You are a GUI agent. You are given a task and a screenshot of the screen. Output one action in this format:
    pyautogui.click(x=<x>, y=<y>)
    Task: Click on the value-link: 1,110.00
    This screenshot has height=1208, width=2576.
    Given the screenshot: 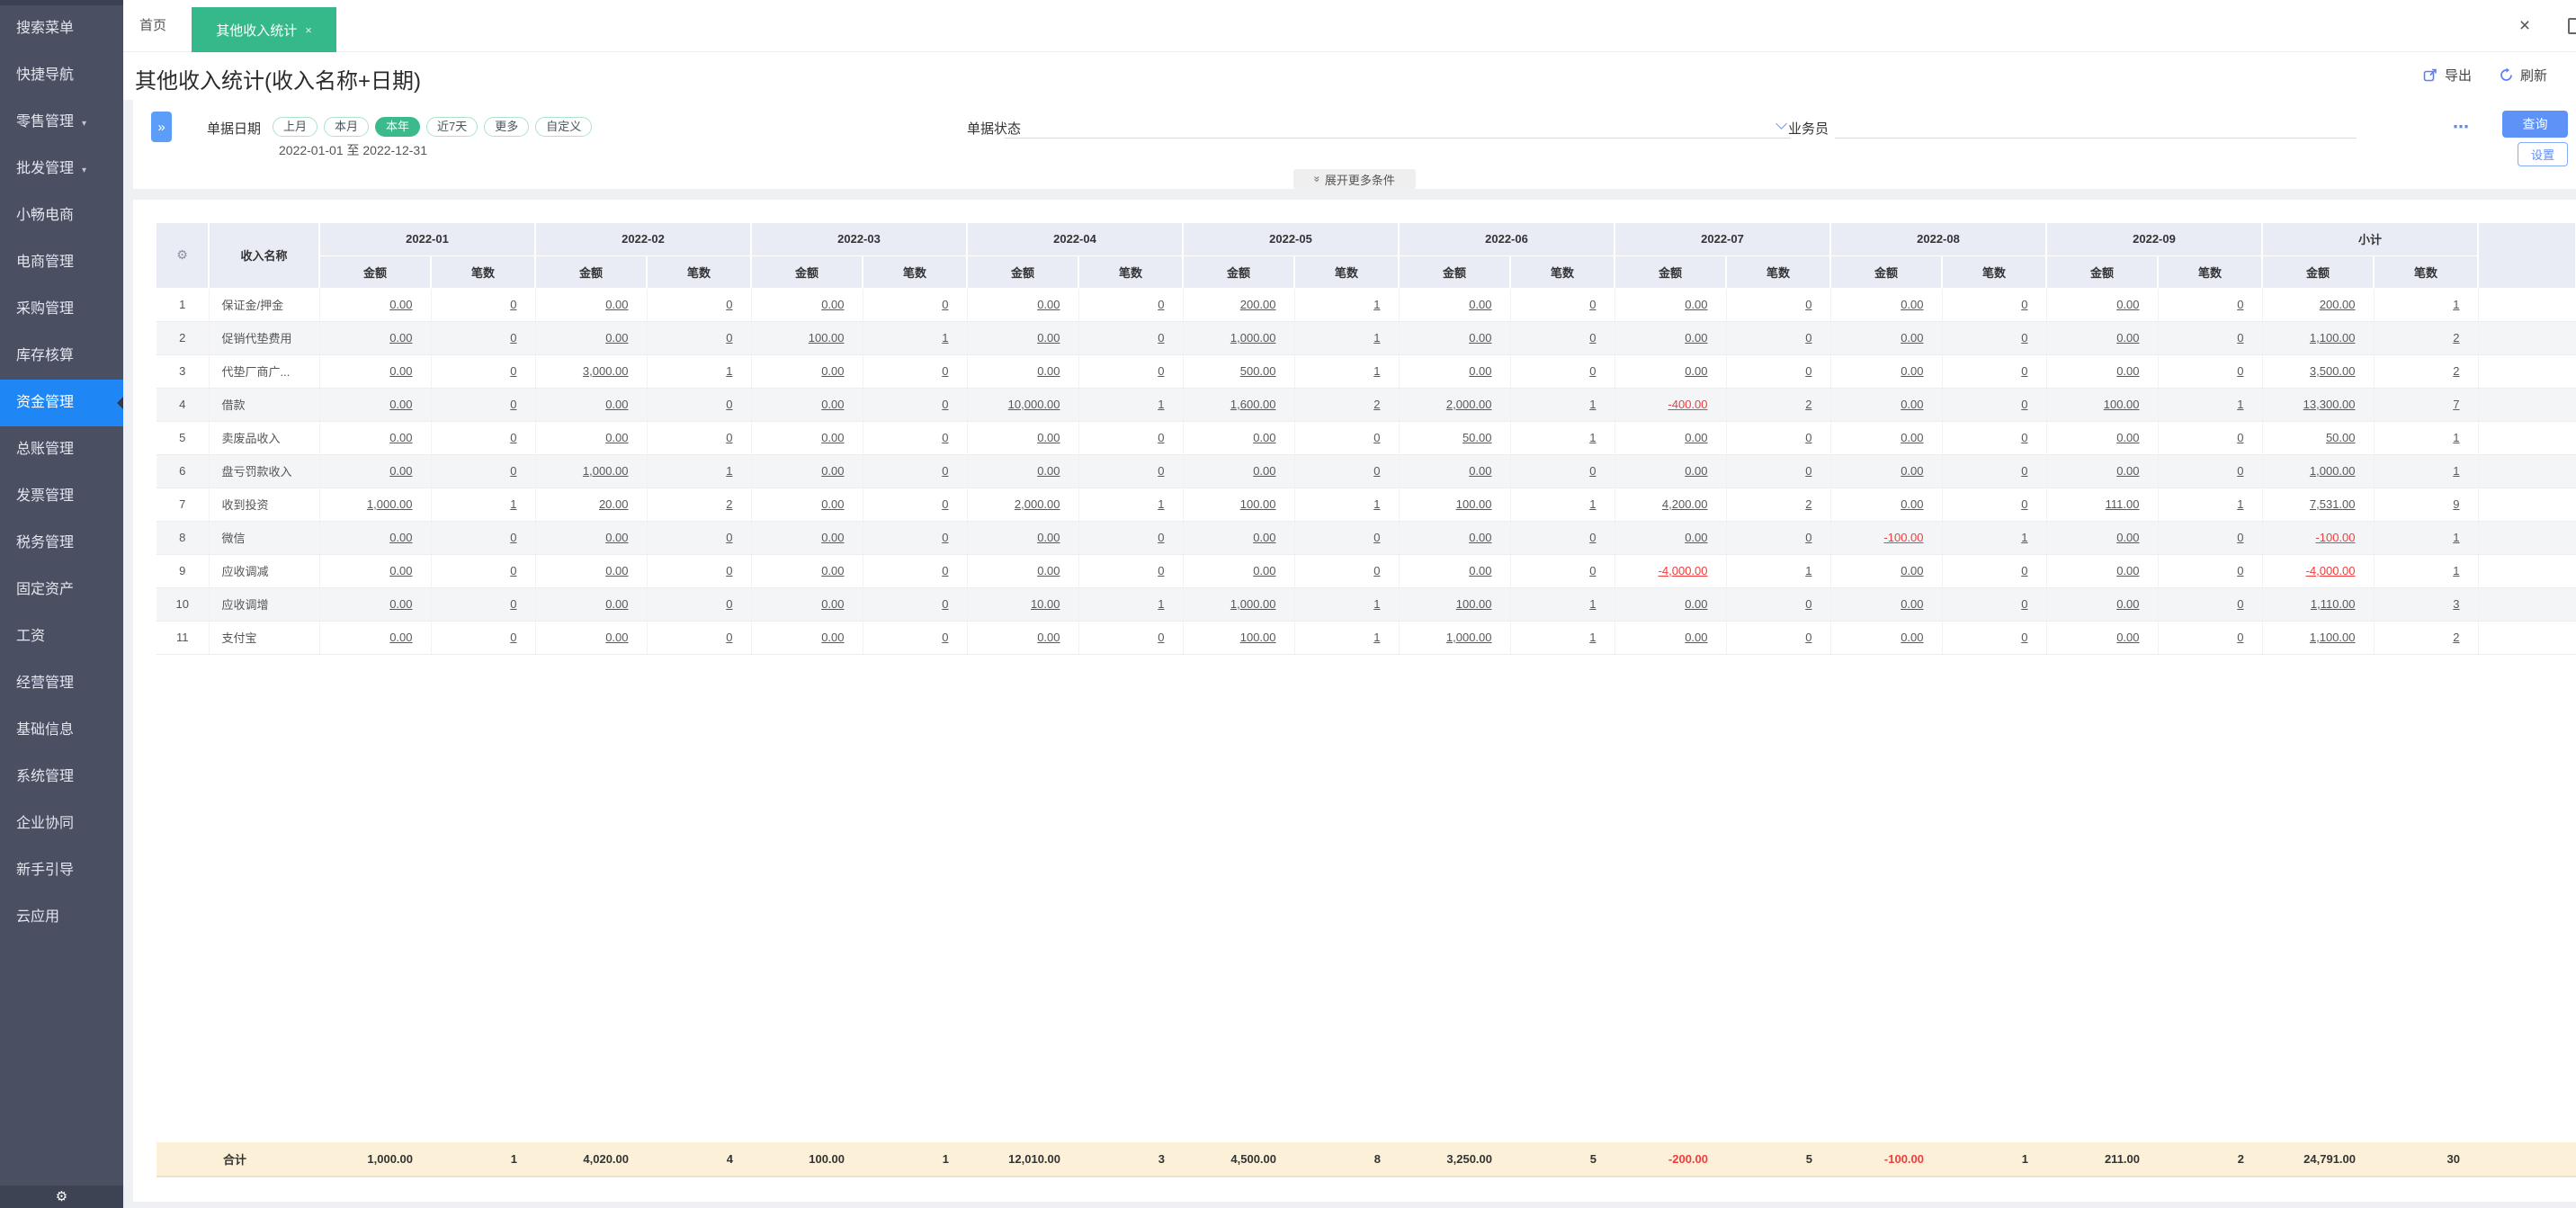 What is the action you would take?
    pyautogui.click(x=2333, y=604)
    